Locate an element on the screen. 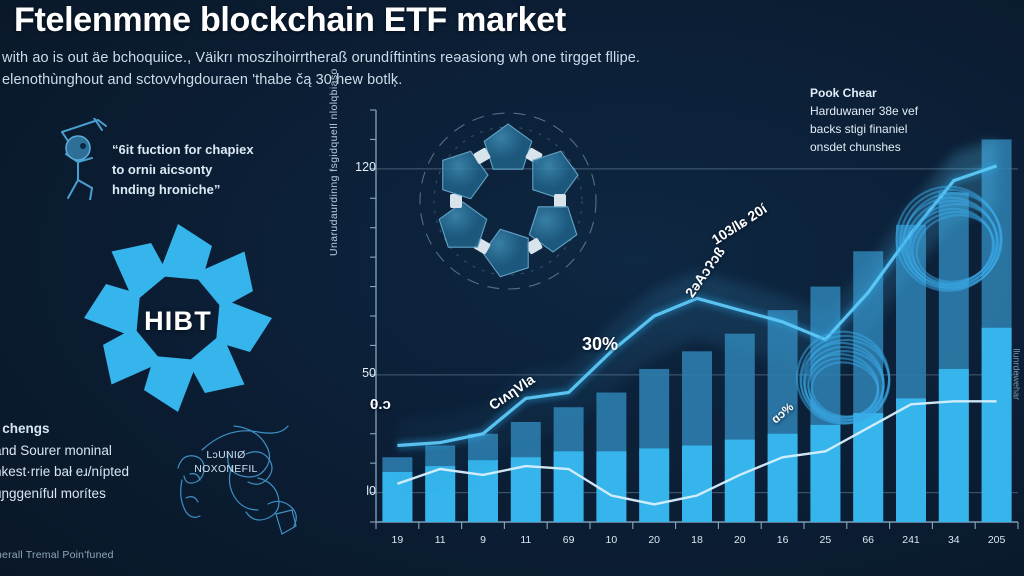  footer-note: nerall Tremal Poin'funed is located at coordinates (57, 555).